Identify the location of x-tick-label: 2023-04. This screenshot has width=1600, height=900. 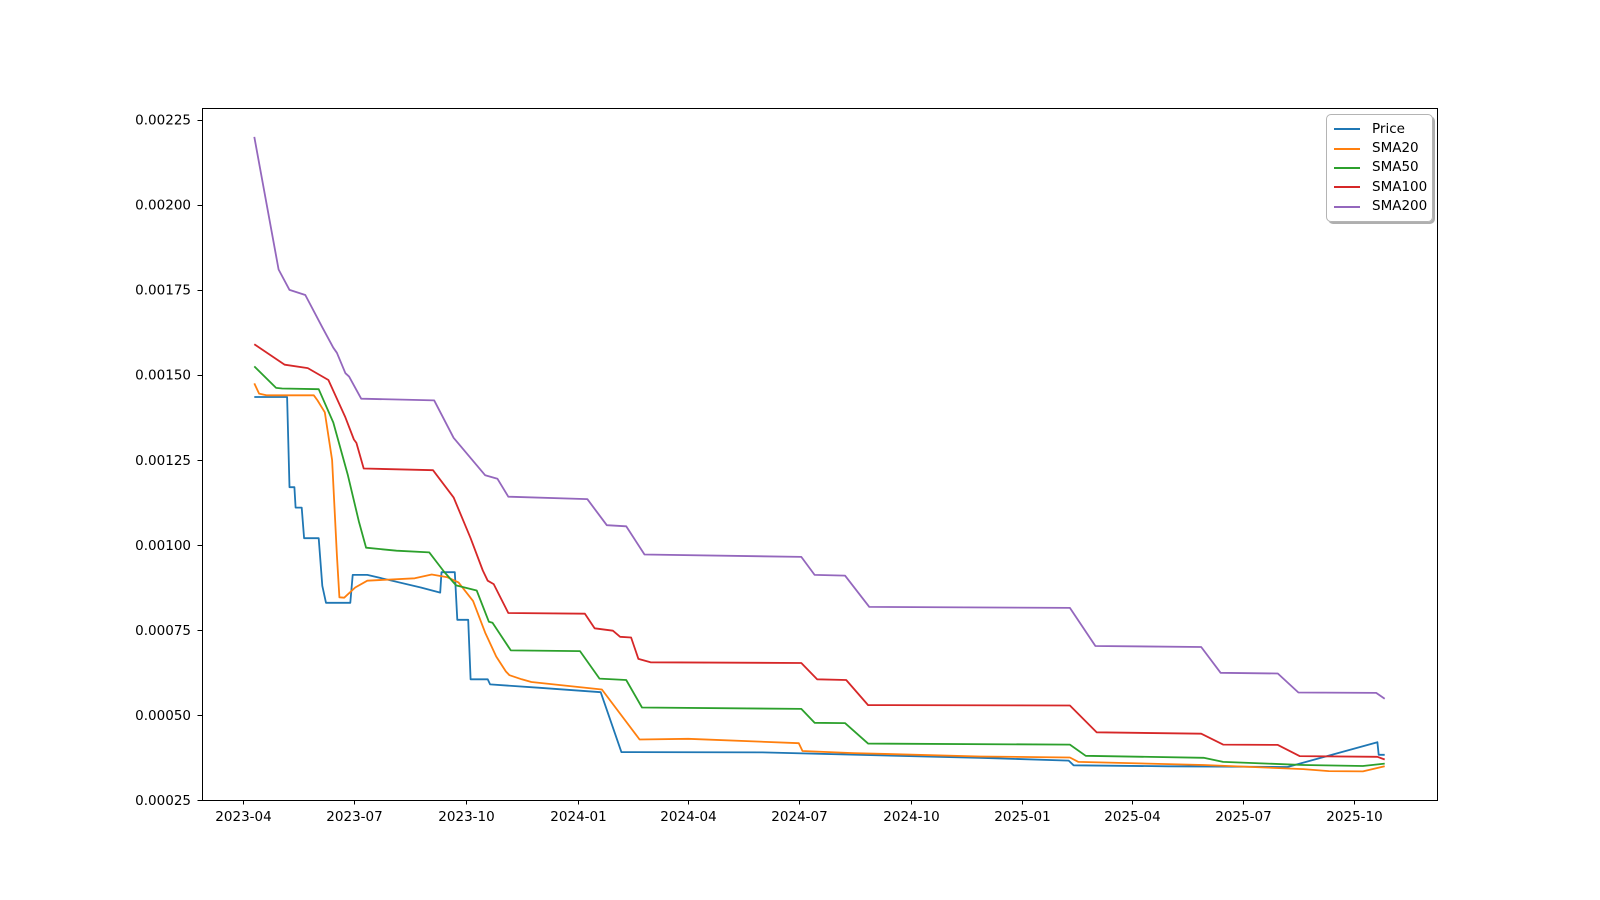
(243, 817).